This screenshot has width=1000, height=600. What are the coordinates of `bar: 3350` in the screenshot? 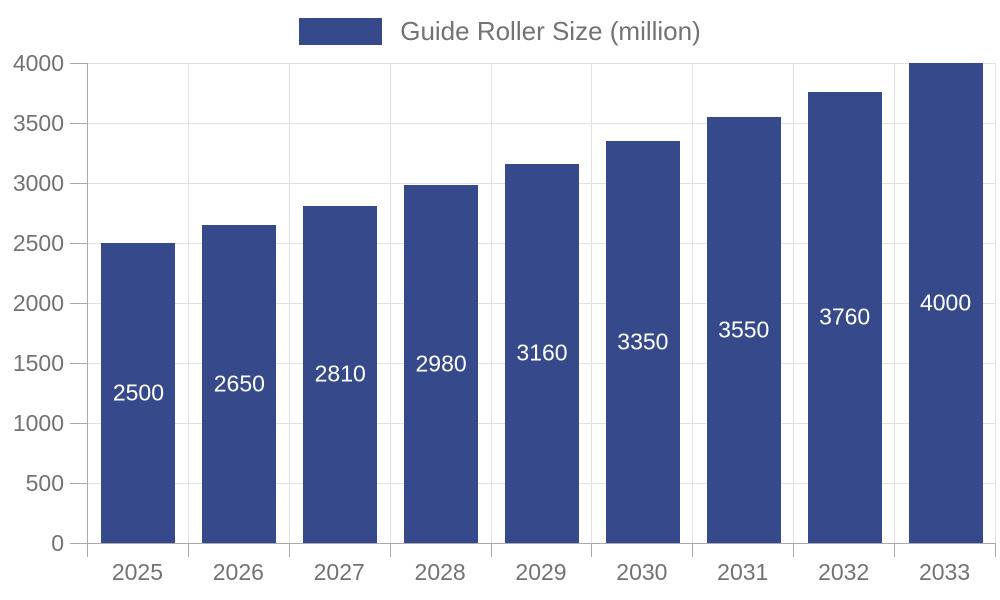 It's located at (642, 342).